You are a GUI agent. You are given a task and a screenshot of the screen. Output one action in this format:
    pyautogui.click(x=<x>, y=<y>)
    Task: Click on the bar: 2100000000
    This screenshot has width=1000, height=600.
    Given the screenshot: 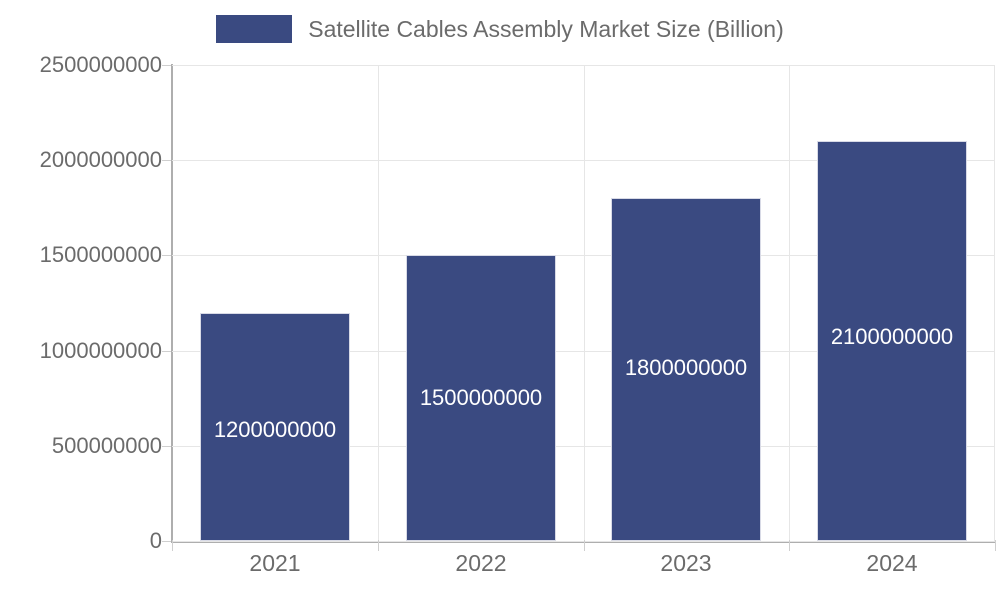 What is the action you would take?
    pyautogui.click(x=892, y=341)
    